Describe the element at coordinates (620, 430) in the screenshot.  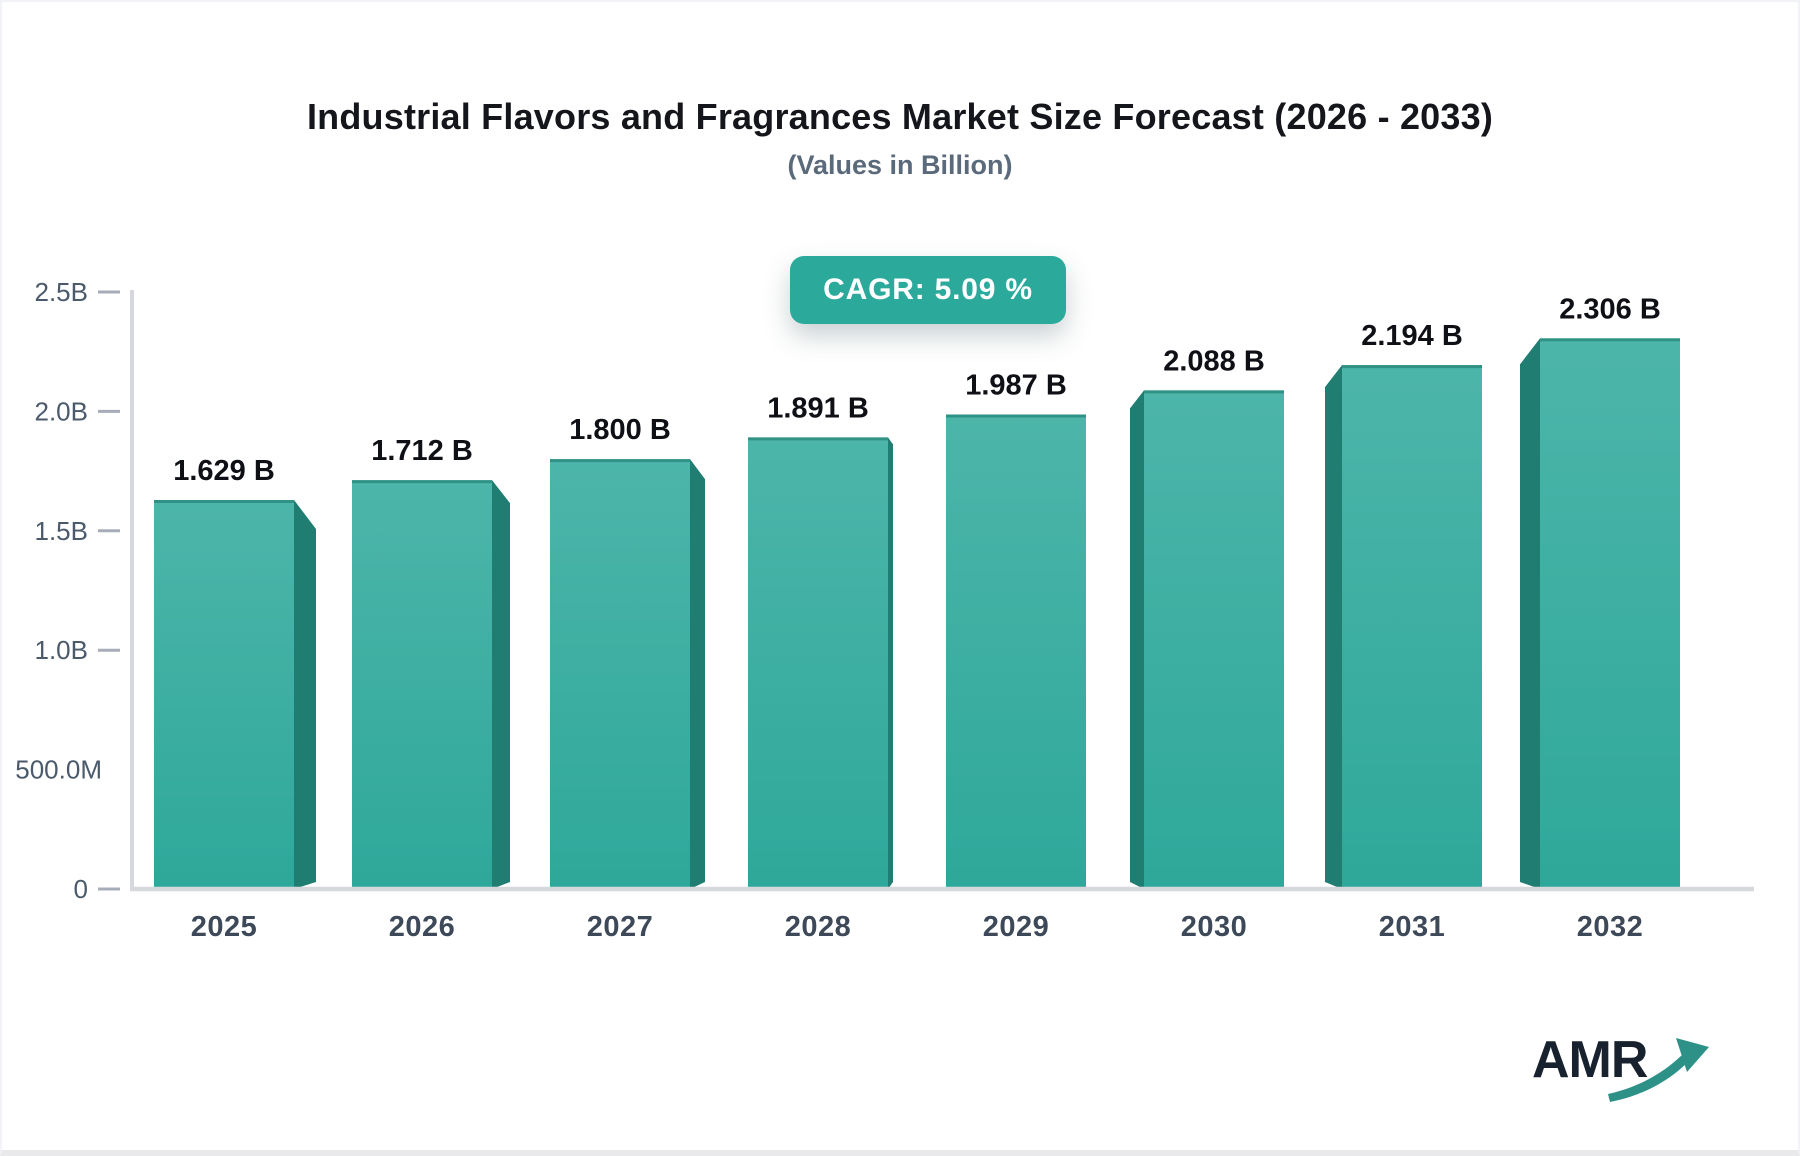
I see `bar-value-label: 1.800 B` at that location.